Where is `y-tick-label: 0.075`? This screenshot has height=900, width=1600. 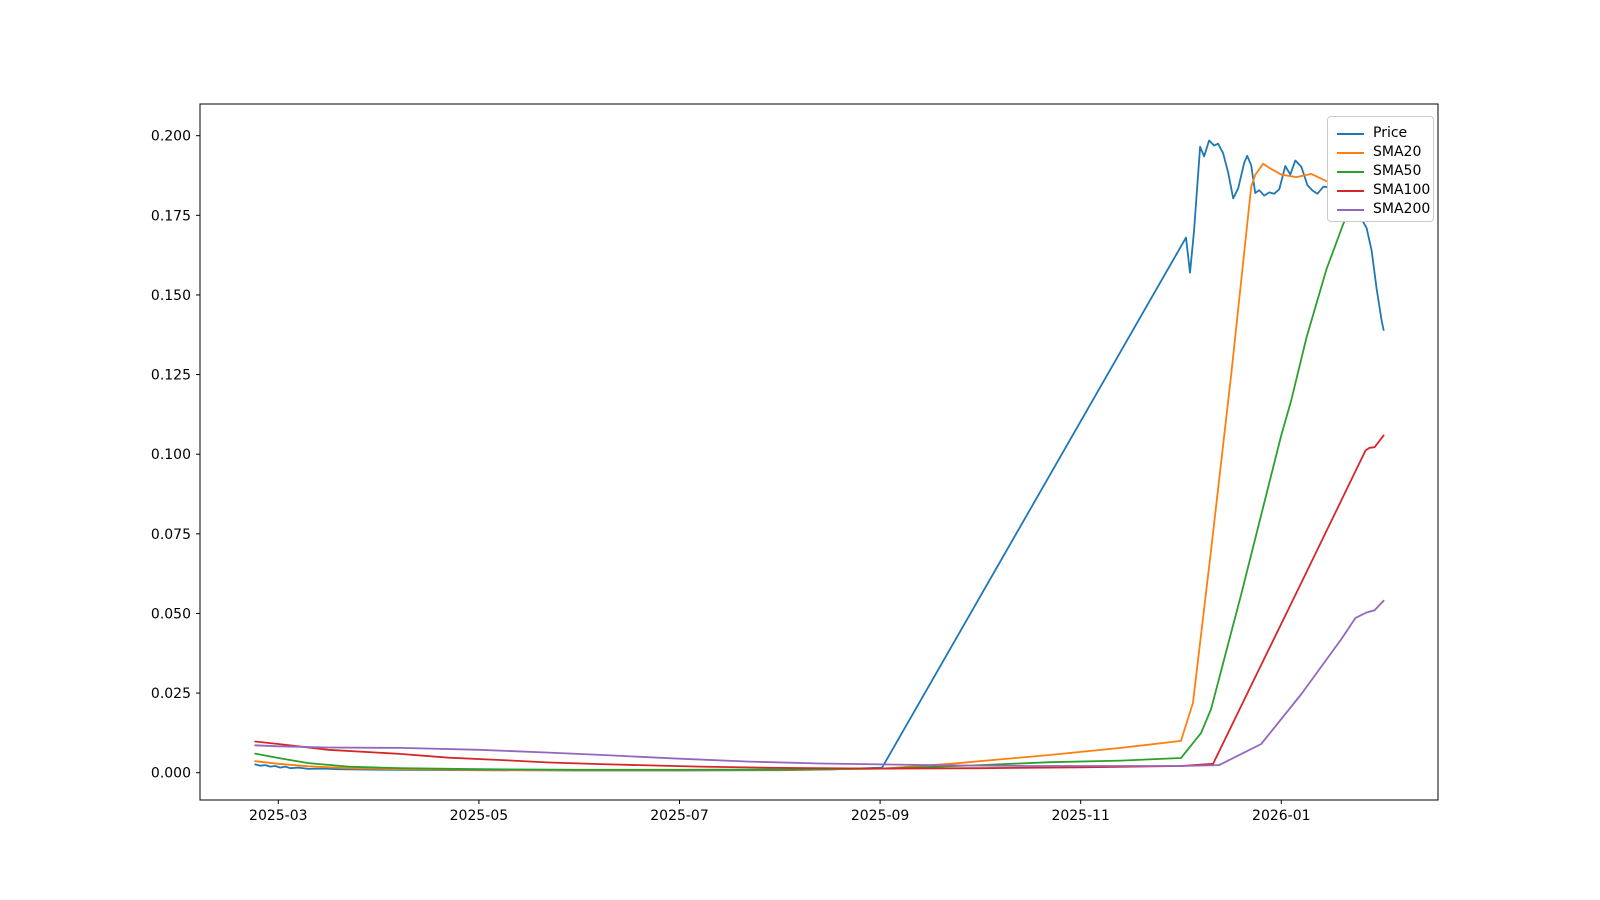 y-tick-label: 0.075 is located at coordinates (171, 535).